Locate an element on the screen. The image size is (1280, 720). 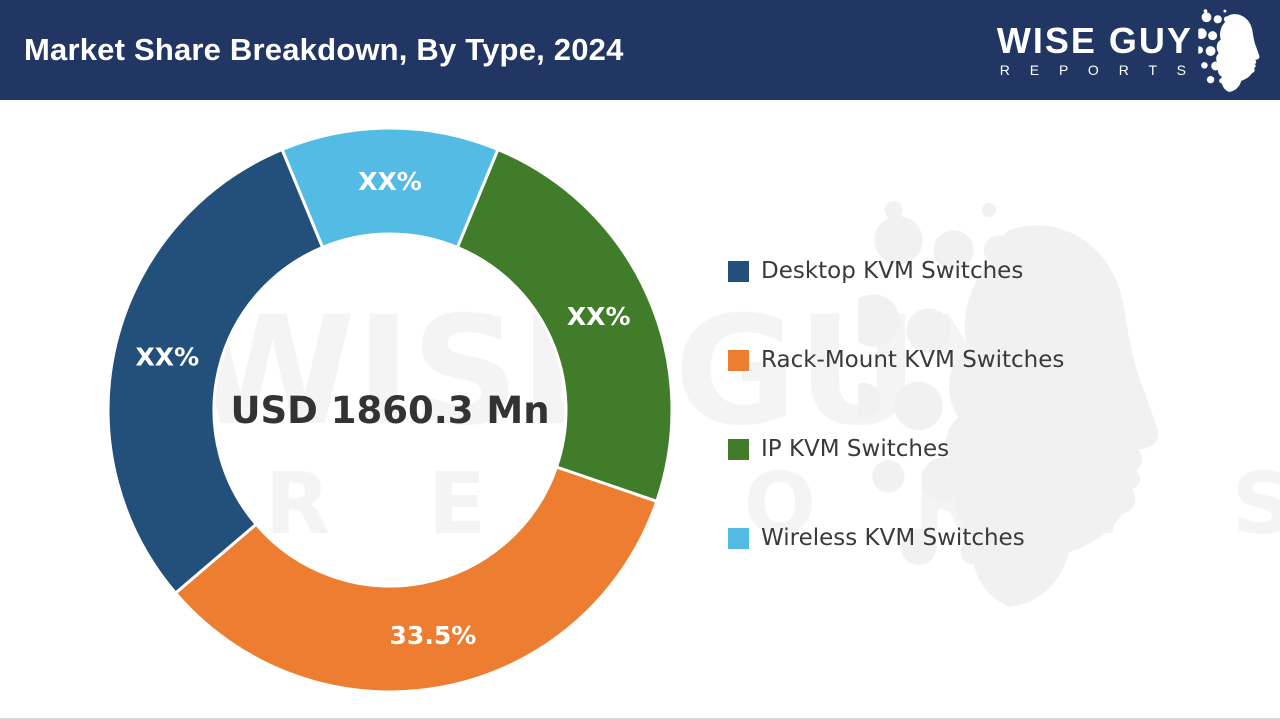
legend-item-ip-kvm: IP KVM Switches is located at coordinates (896, 449).